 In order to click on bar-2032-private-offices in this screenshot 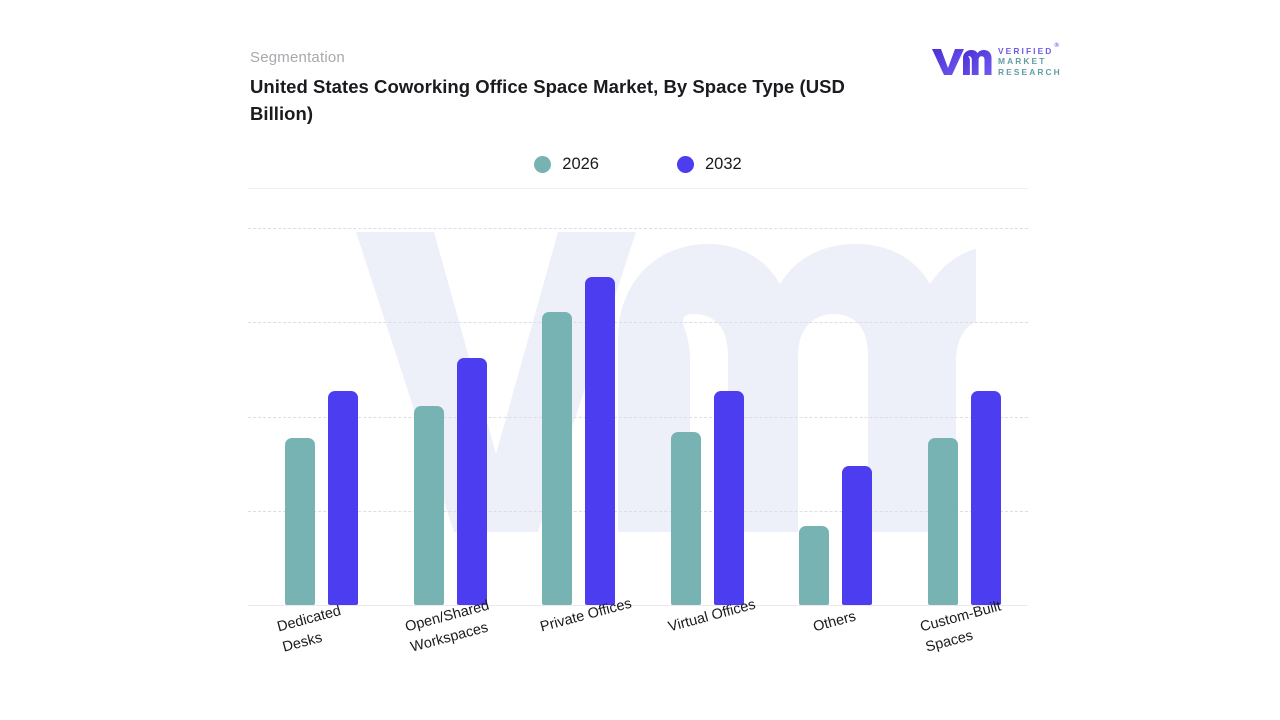, I will do `click(600, 441)`.